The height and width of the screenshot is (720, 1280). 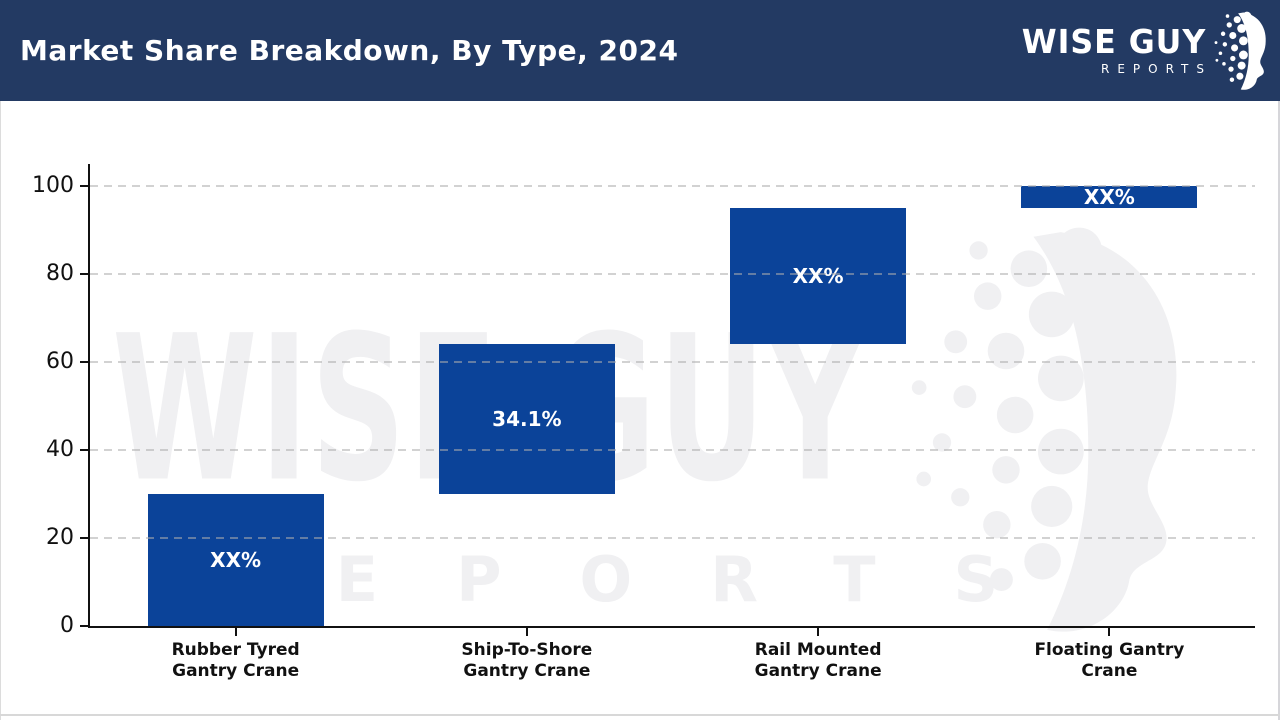 What do you see at coordinates (1279, 410) in the screenshot?
I see `page-right-border` at bounding box center [1279, 410].